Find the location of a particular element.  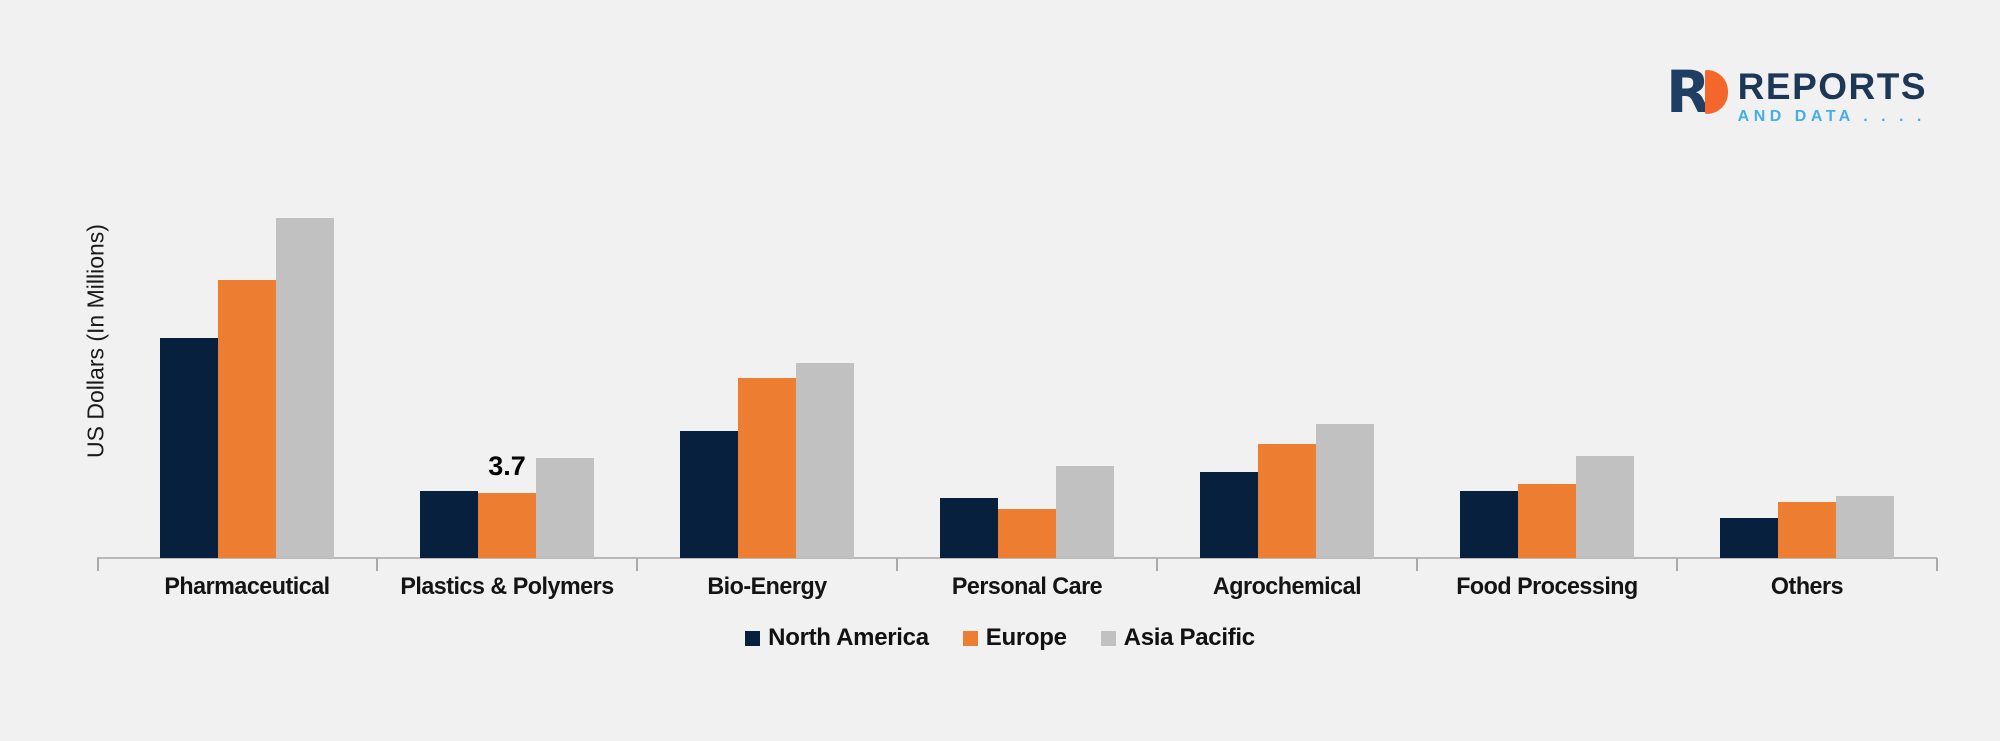

legend-swatch-asia-pacific is located at coordinates (1108, 638).